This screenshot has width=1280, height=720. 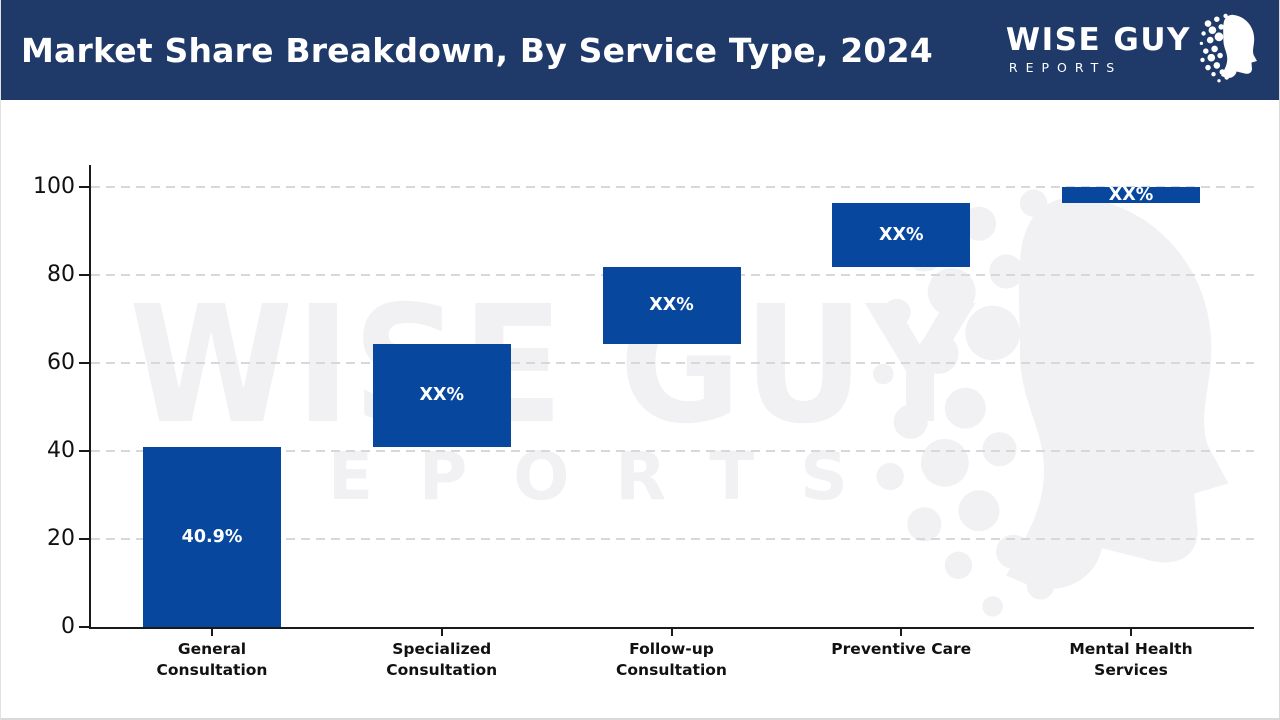 What do you see at coordinates (90, 397) in the screenshot?
I see `y-axis-line` at bounding box center [90, 397].